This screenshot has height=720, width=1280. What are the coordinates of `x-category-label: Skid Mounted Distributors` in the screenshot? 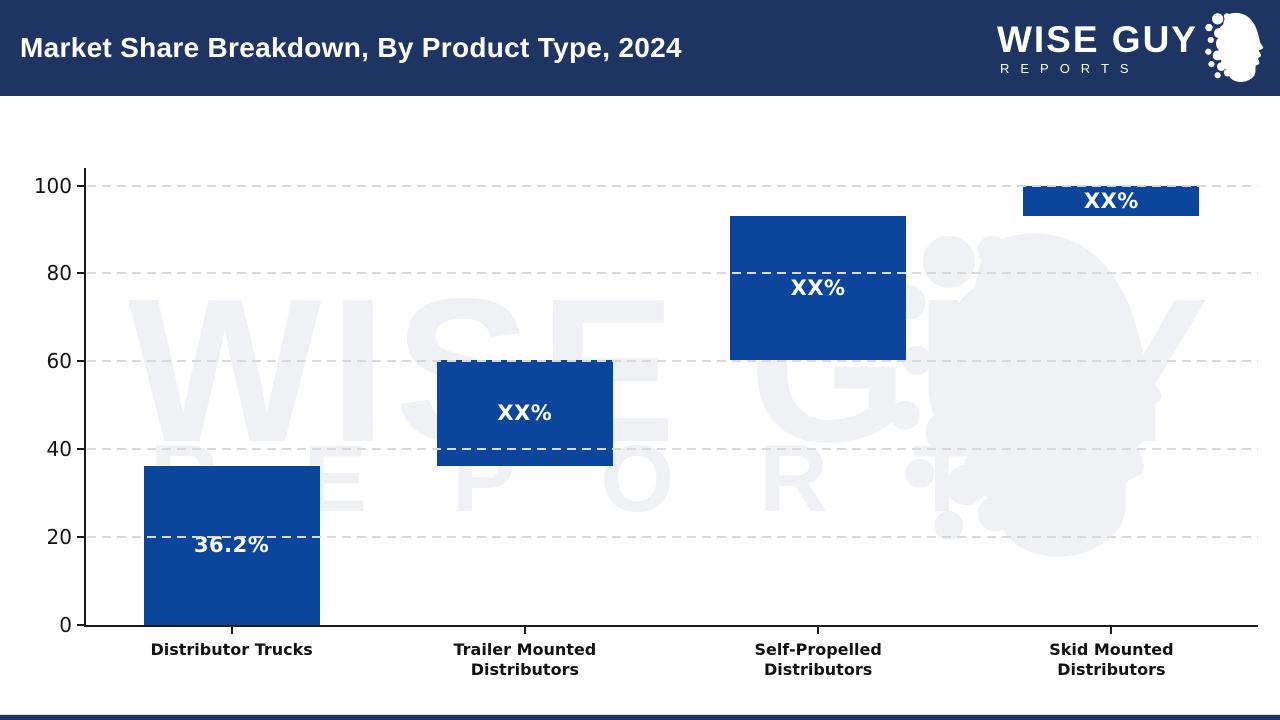 It's located at (1111, 659).